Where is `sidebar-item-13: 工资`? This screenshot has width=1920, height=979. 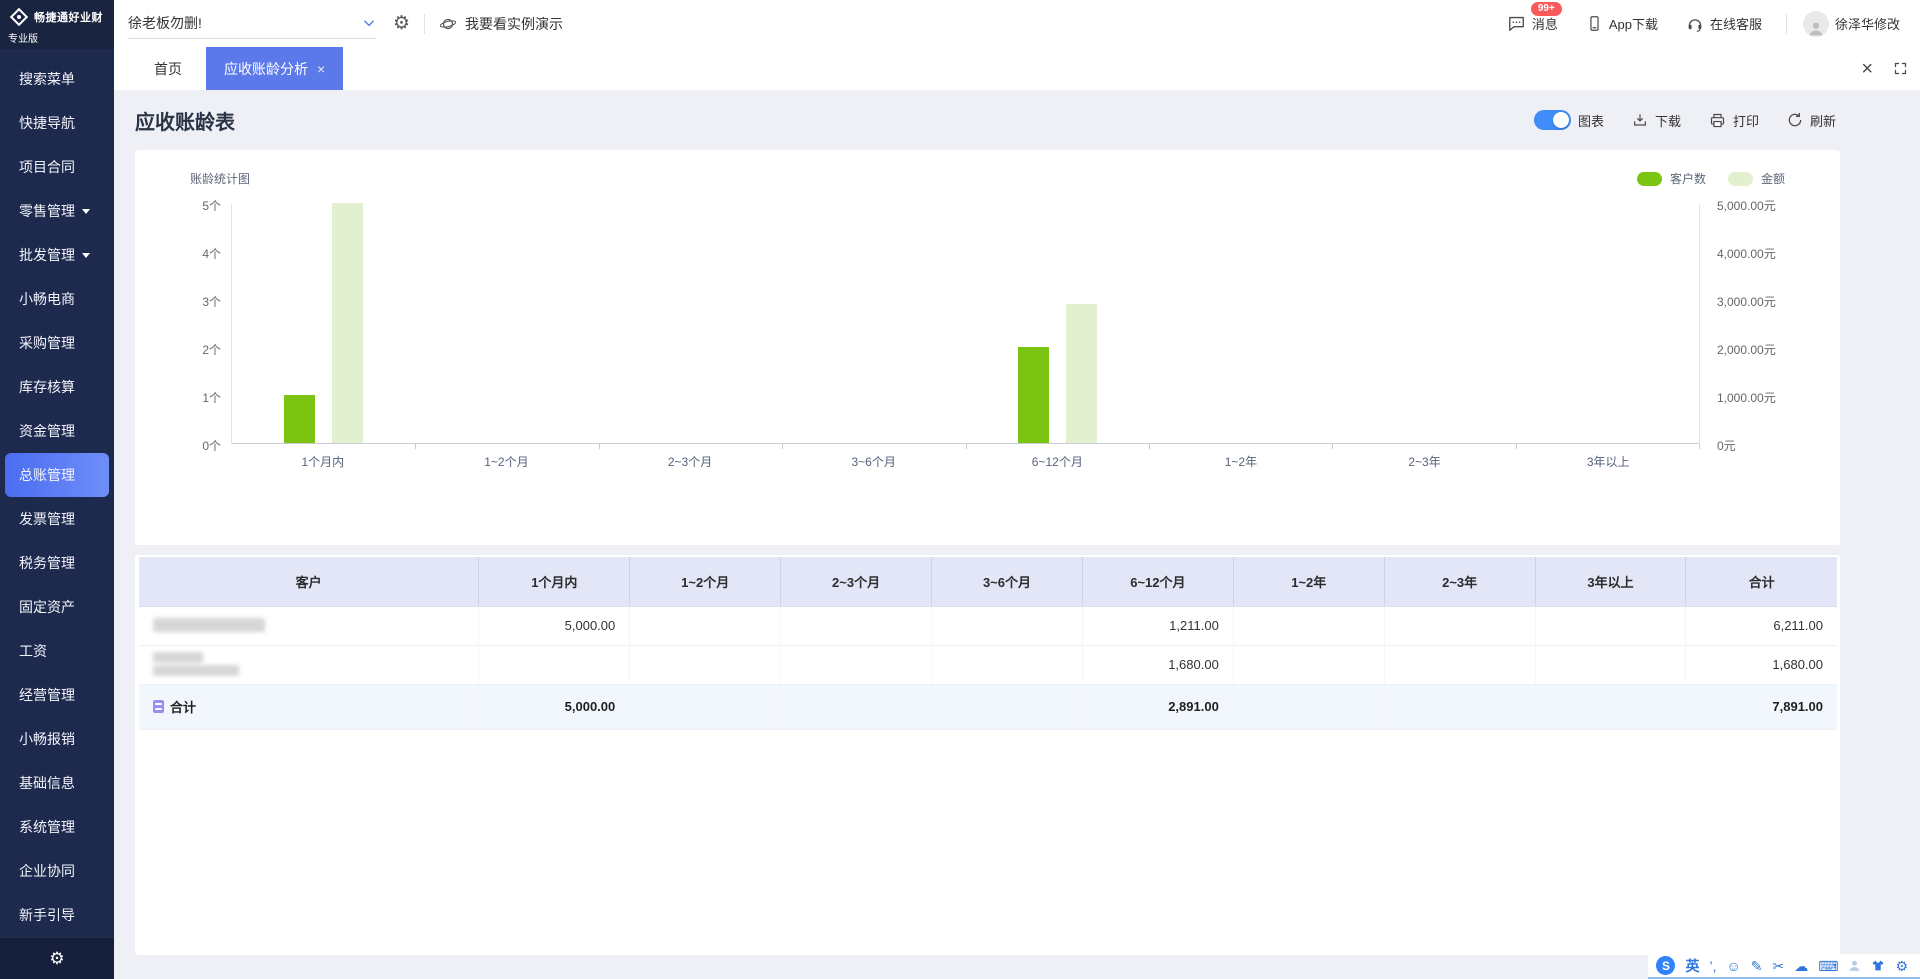 sidebar-item-13: 工资 is located at coordinates (57, 651).